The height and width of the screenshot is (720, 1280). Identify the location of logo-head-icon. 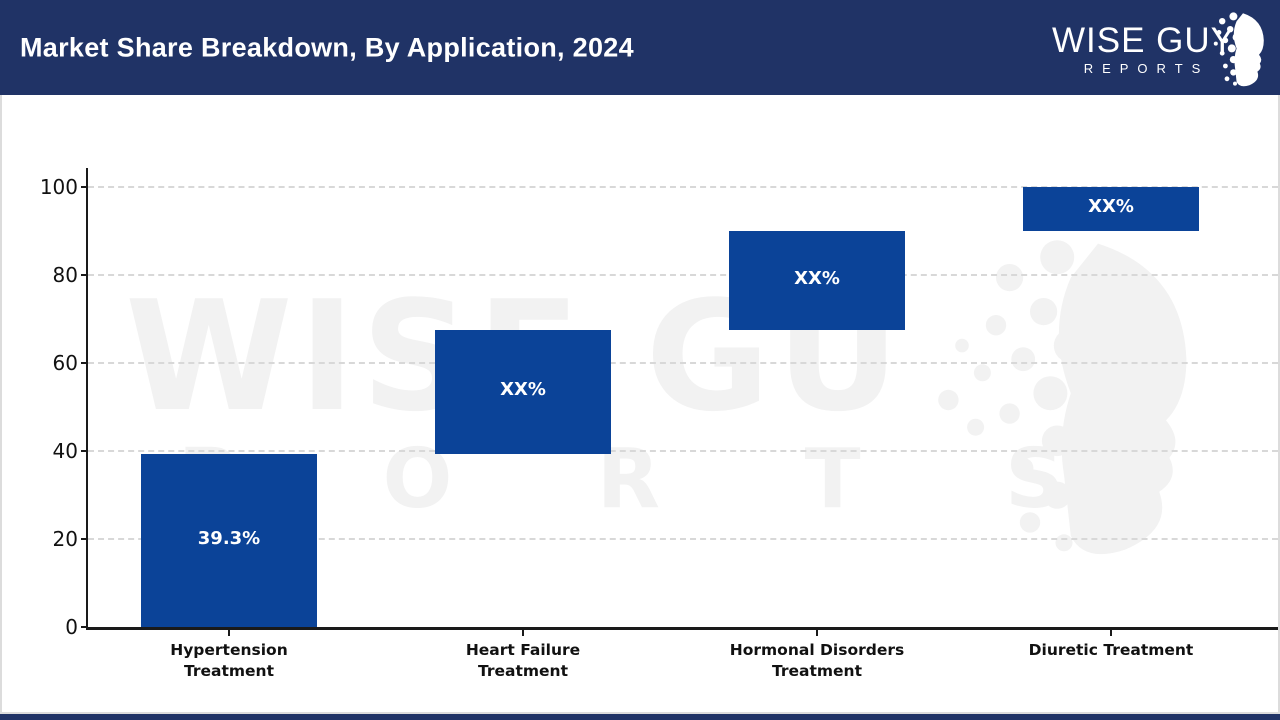
(1238, 49).